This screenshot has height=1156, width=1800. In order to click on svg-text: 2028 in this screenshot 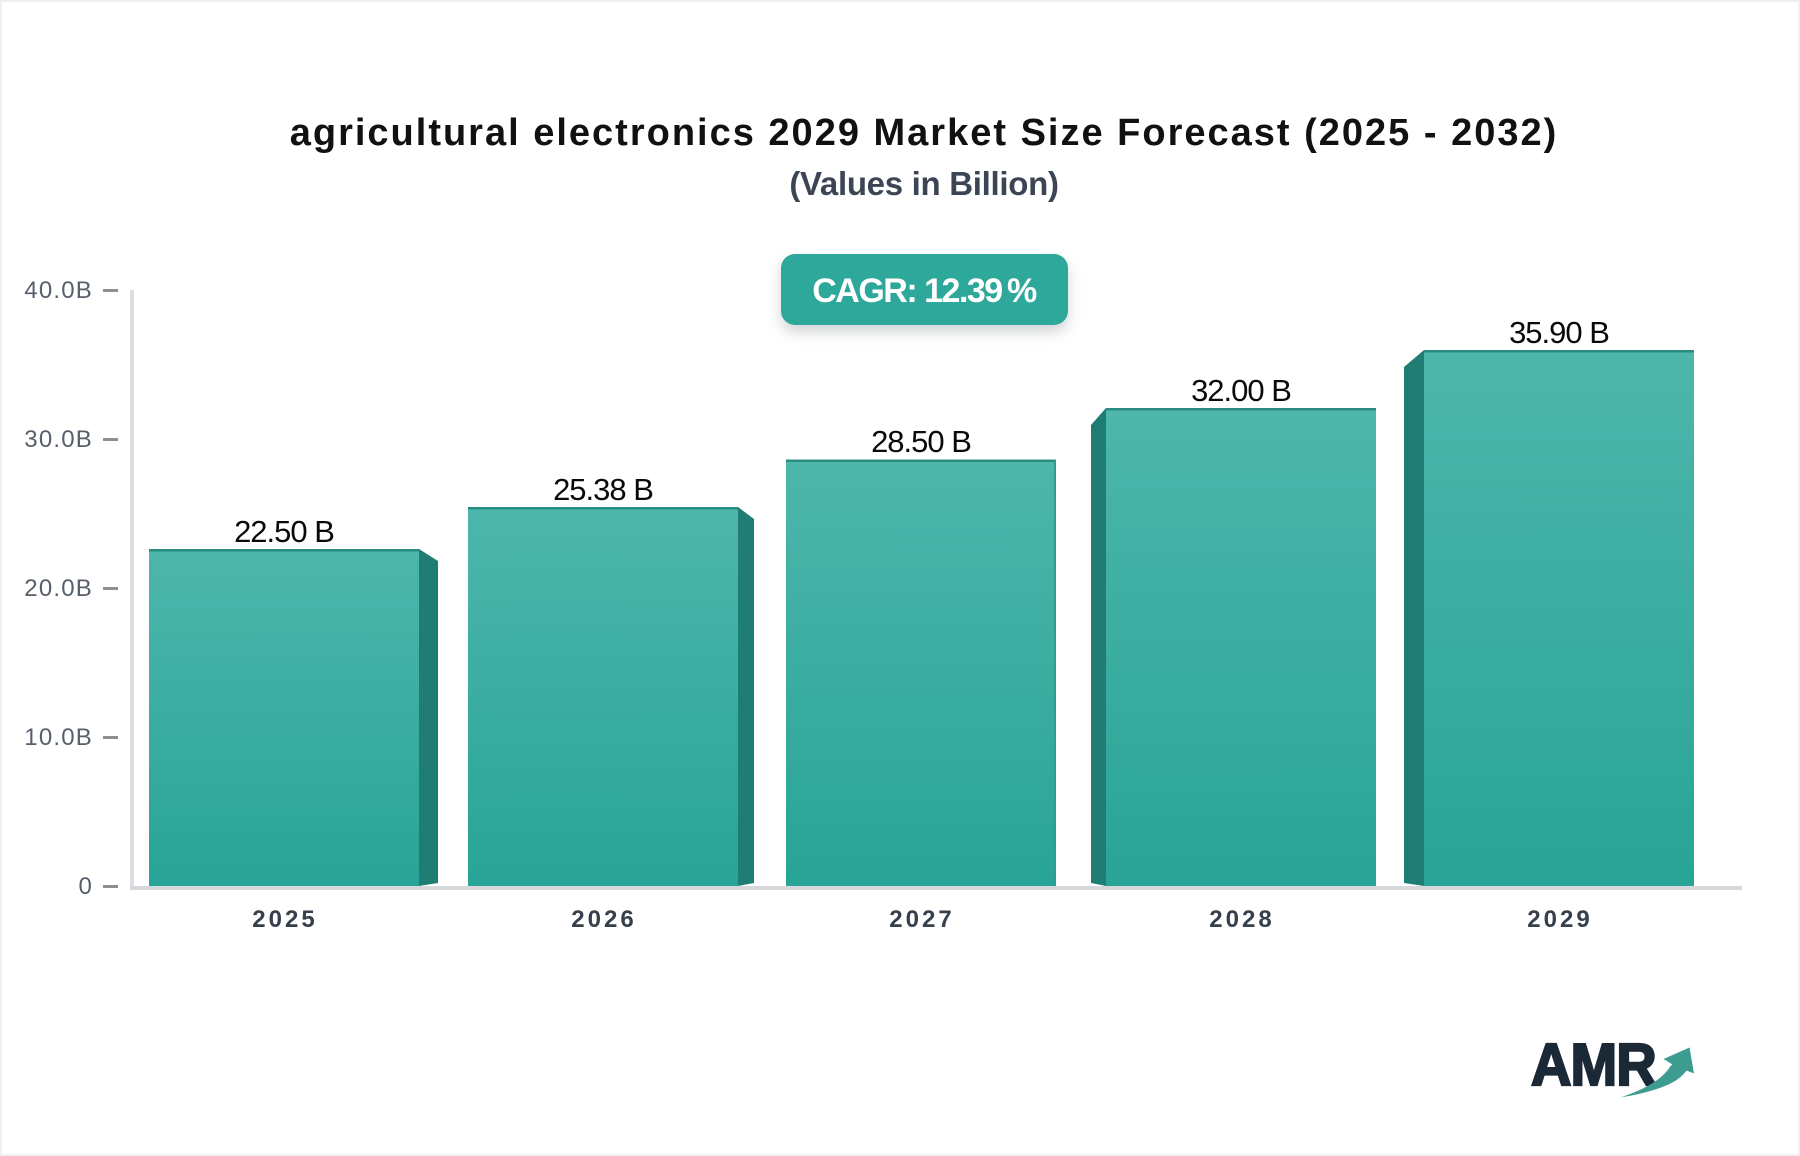, I will do `click(1241, 919)`.